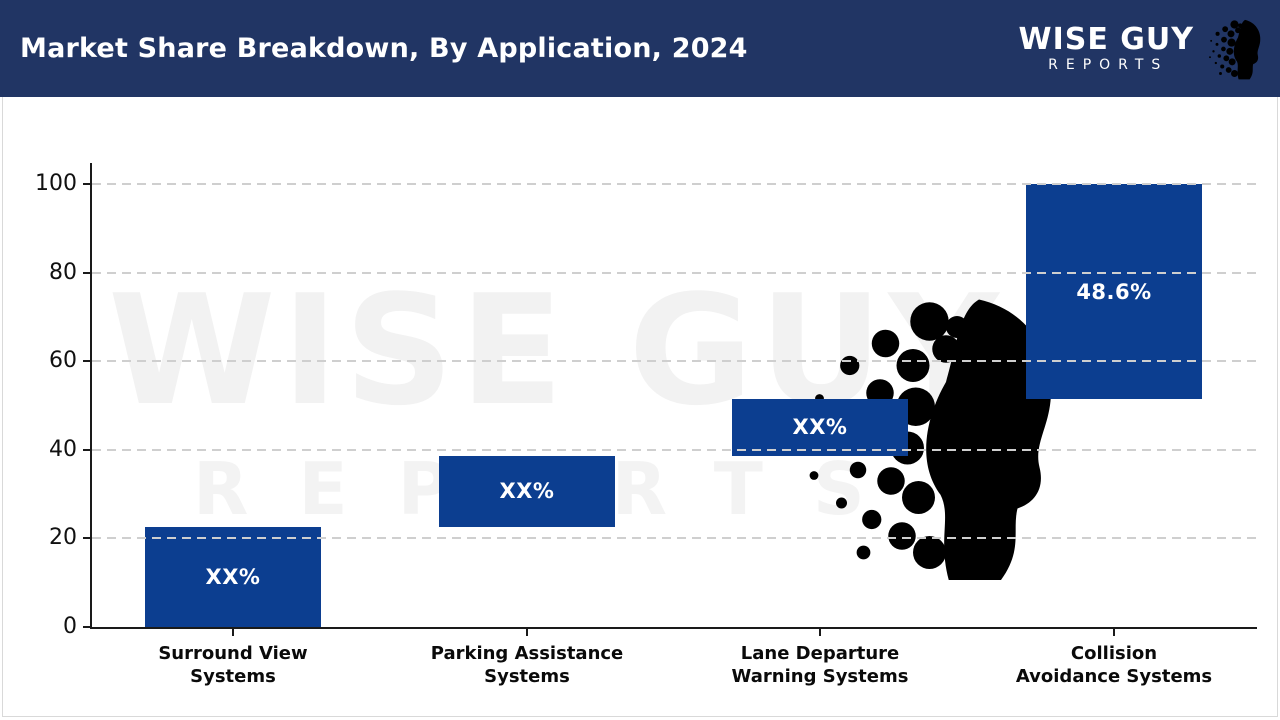  Describe the element at coordinates (233, 665) in the screenshot. I see `category-label: Surround View Systems` at that location.